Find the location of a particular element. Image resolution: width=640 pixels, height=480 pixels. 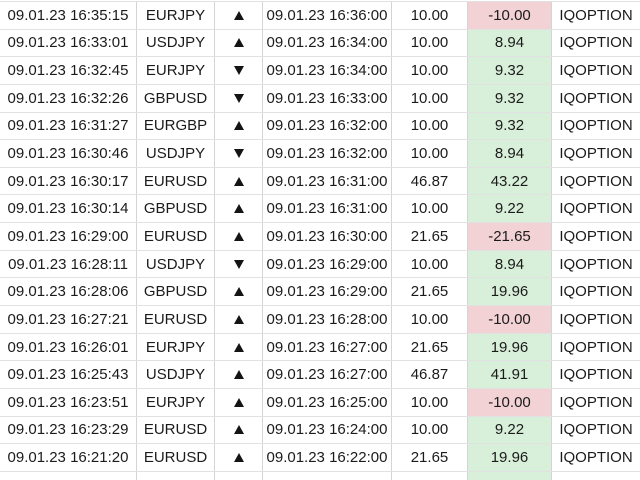

symbol-cell is located at coordinates (176, 475).